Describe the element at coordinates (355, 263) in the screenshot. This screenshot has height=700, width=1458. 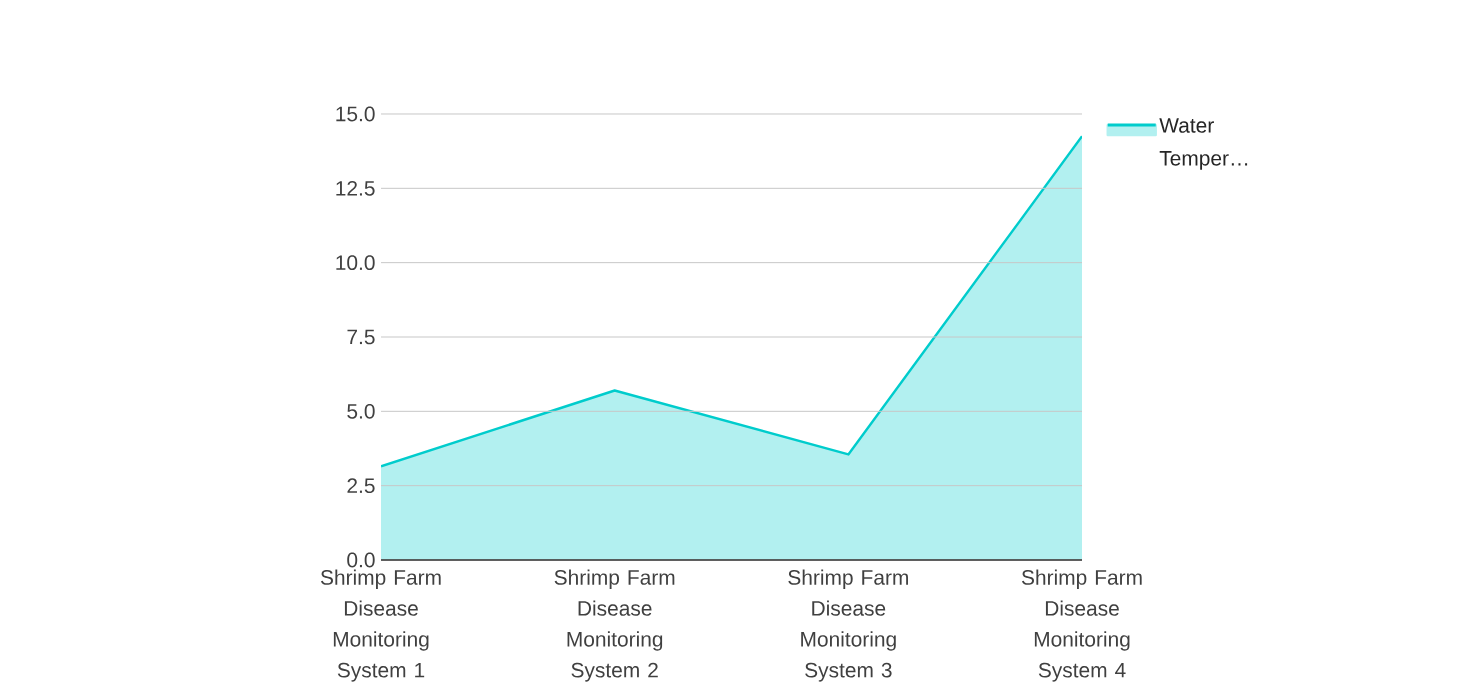
I see `y-tick-label: 10.0` at that location.